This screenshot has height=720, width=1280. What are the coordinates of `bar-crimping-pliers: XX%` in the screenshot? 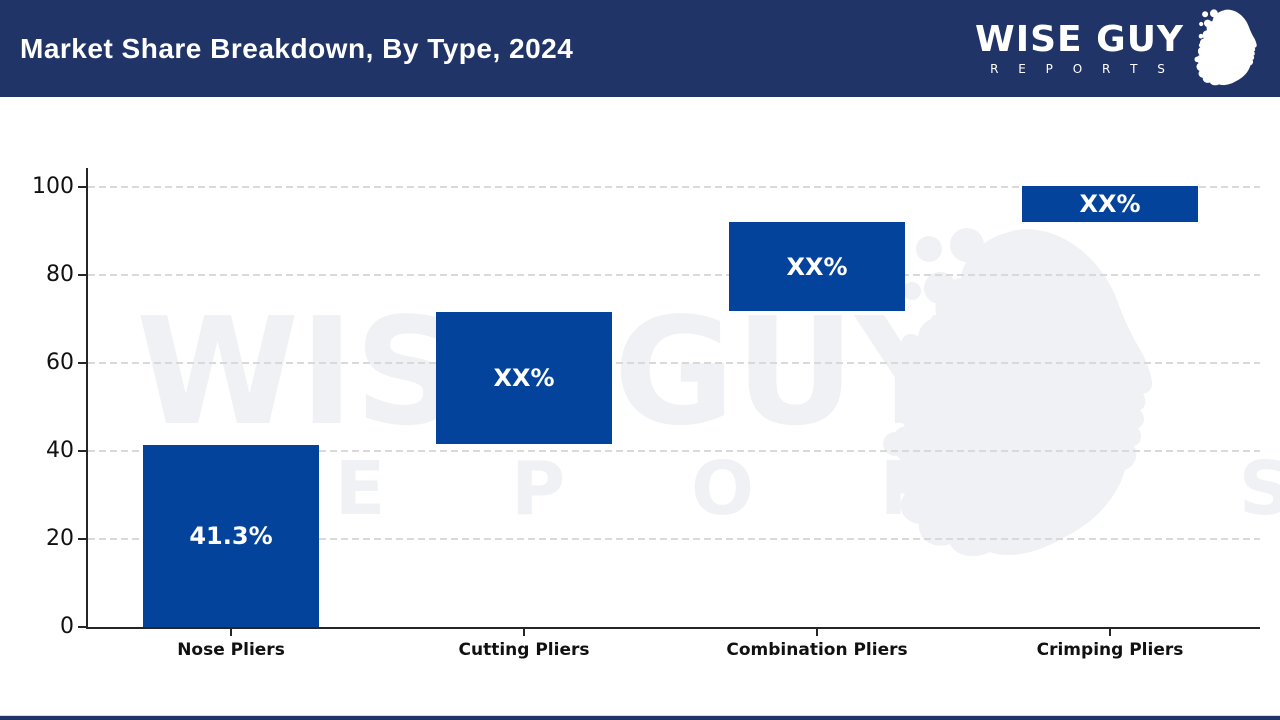 It's located at (1110, 204).